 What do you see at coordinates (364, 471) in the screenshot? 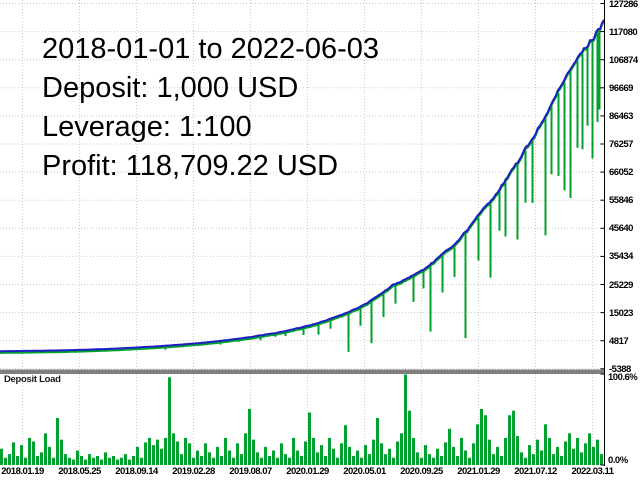
I see `x-axis-label: 2020.05.01` at bounding box center [364, 471].